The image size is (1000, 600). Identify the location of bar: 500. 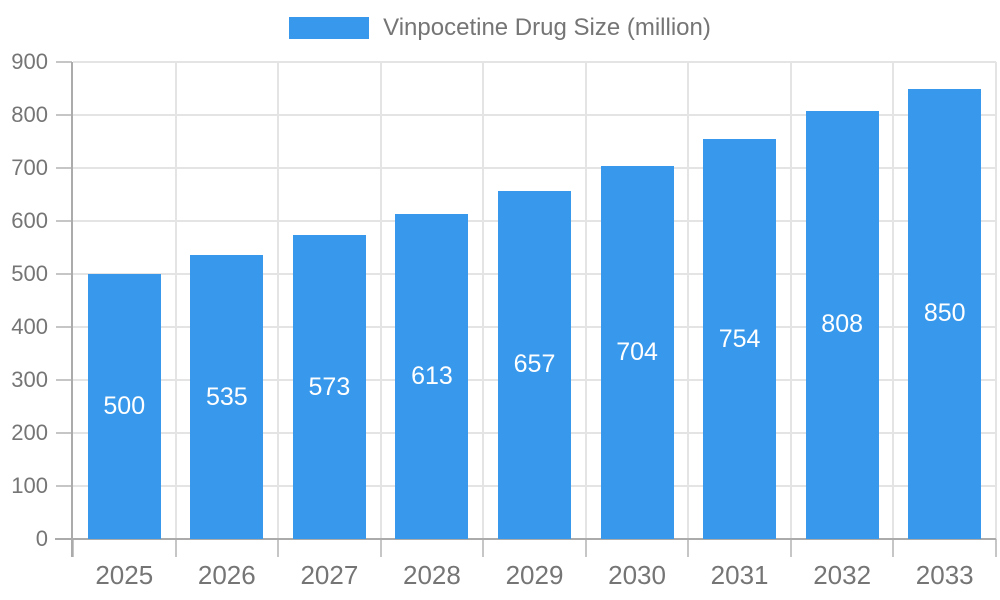
(124, 406).